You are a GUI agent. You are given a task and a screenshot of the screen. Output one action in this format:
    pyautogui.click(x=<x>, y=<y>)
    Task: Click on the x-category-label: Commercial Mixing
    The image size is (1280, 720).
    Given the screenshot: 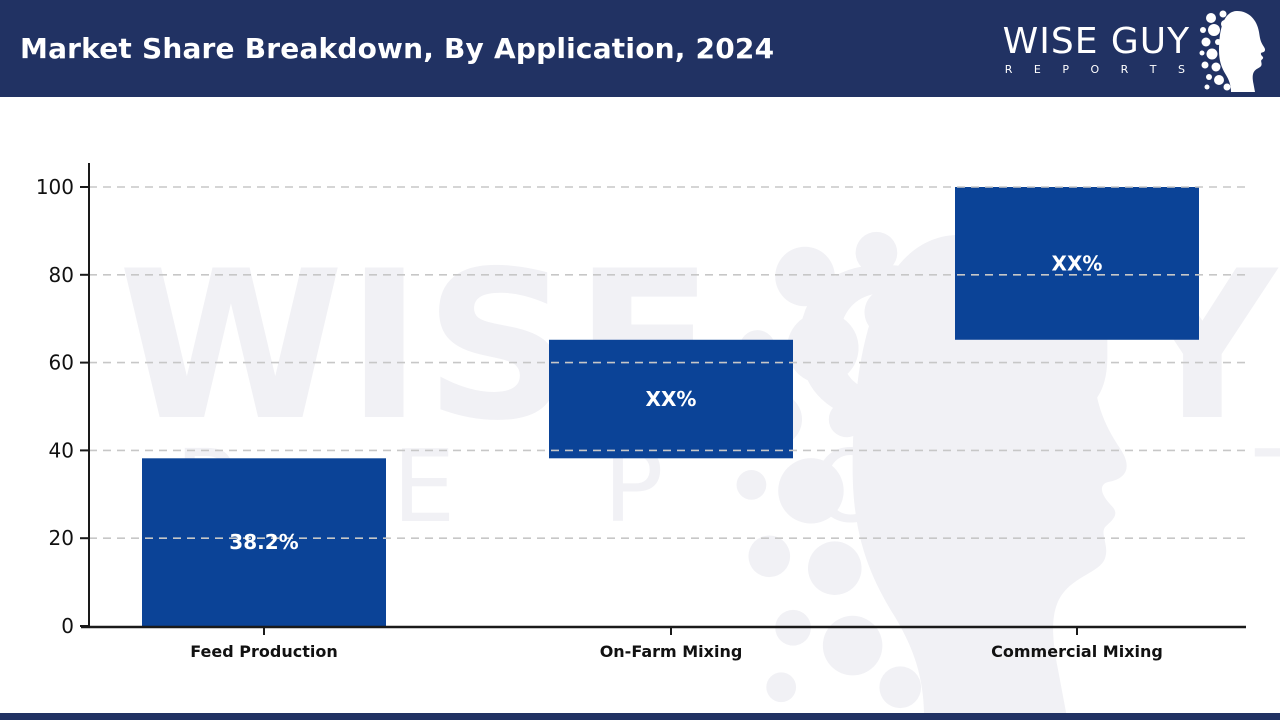 What is the action you would take?
    pyautogui.click(x=1077, y=651)
    